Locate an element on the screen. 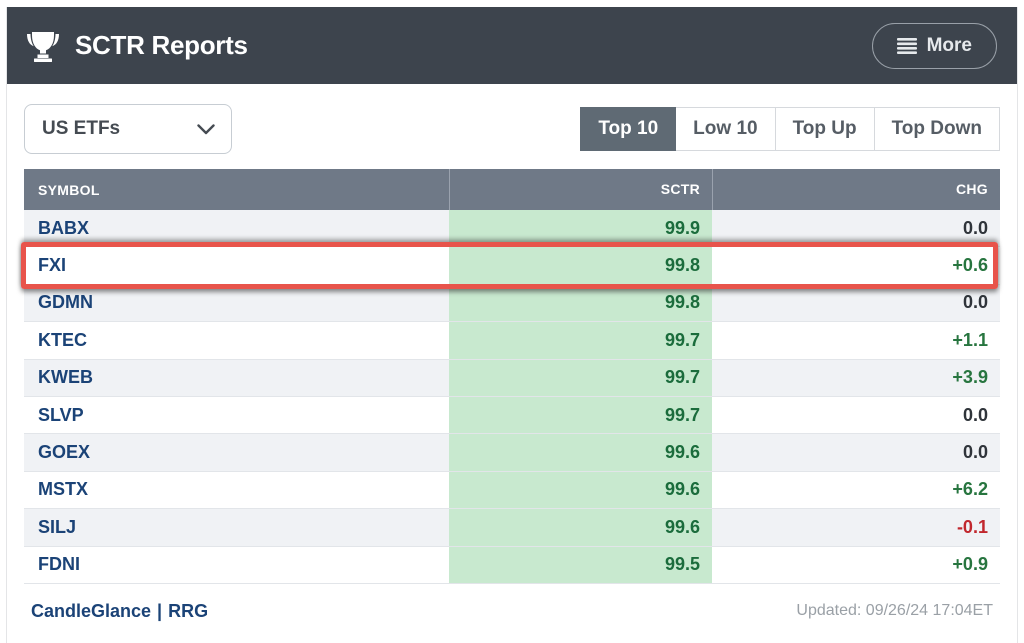 The image size is (1024, 643). sctr-value: 99.9 is located at coordinates (580, 228).